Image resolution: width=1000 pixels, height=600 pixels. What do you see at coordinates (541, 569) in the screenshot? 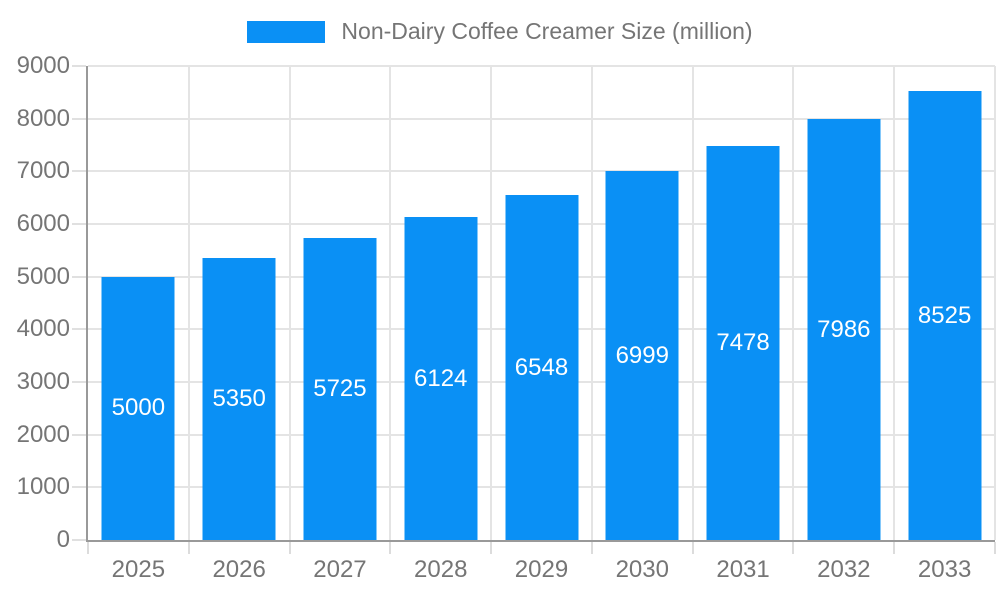
I see `x-axis-label: 2029` at bounding box center [541, 569].